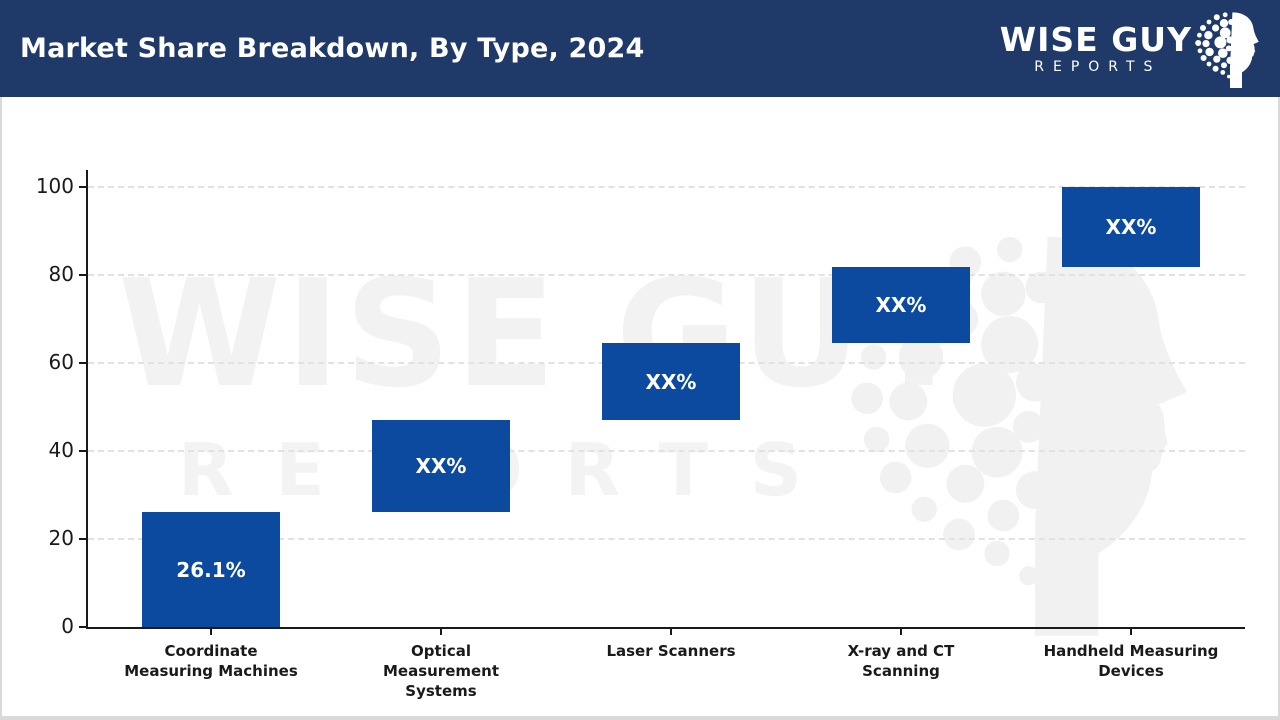 The height and width of the screenshot is (720, 1280). I want to click on x-category-label: Optical Measurement Systems, so click(441, 671).